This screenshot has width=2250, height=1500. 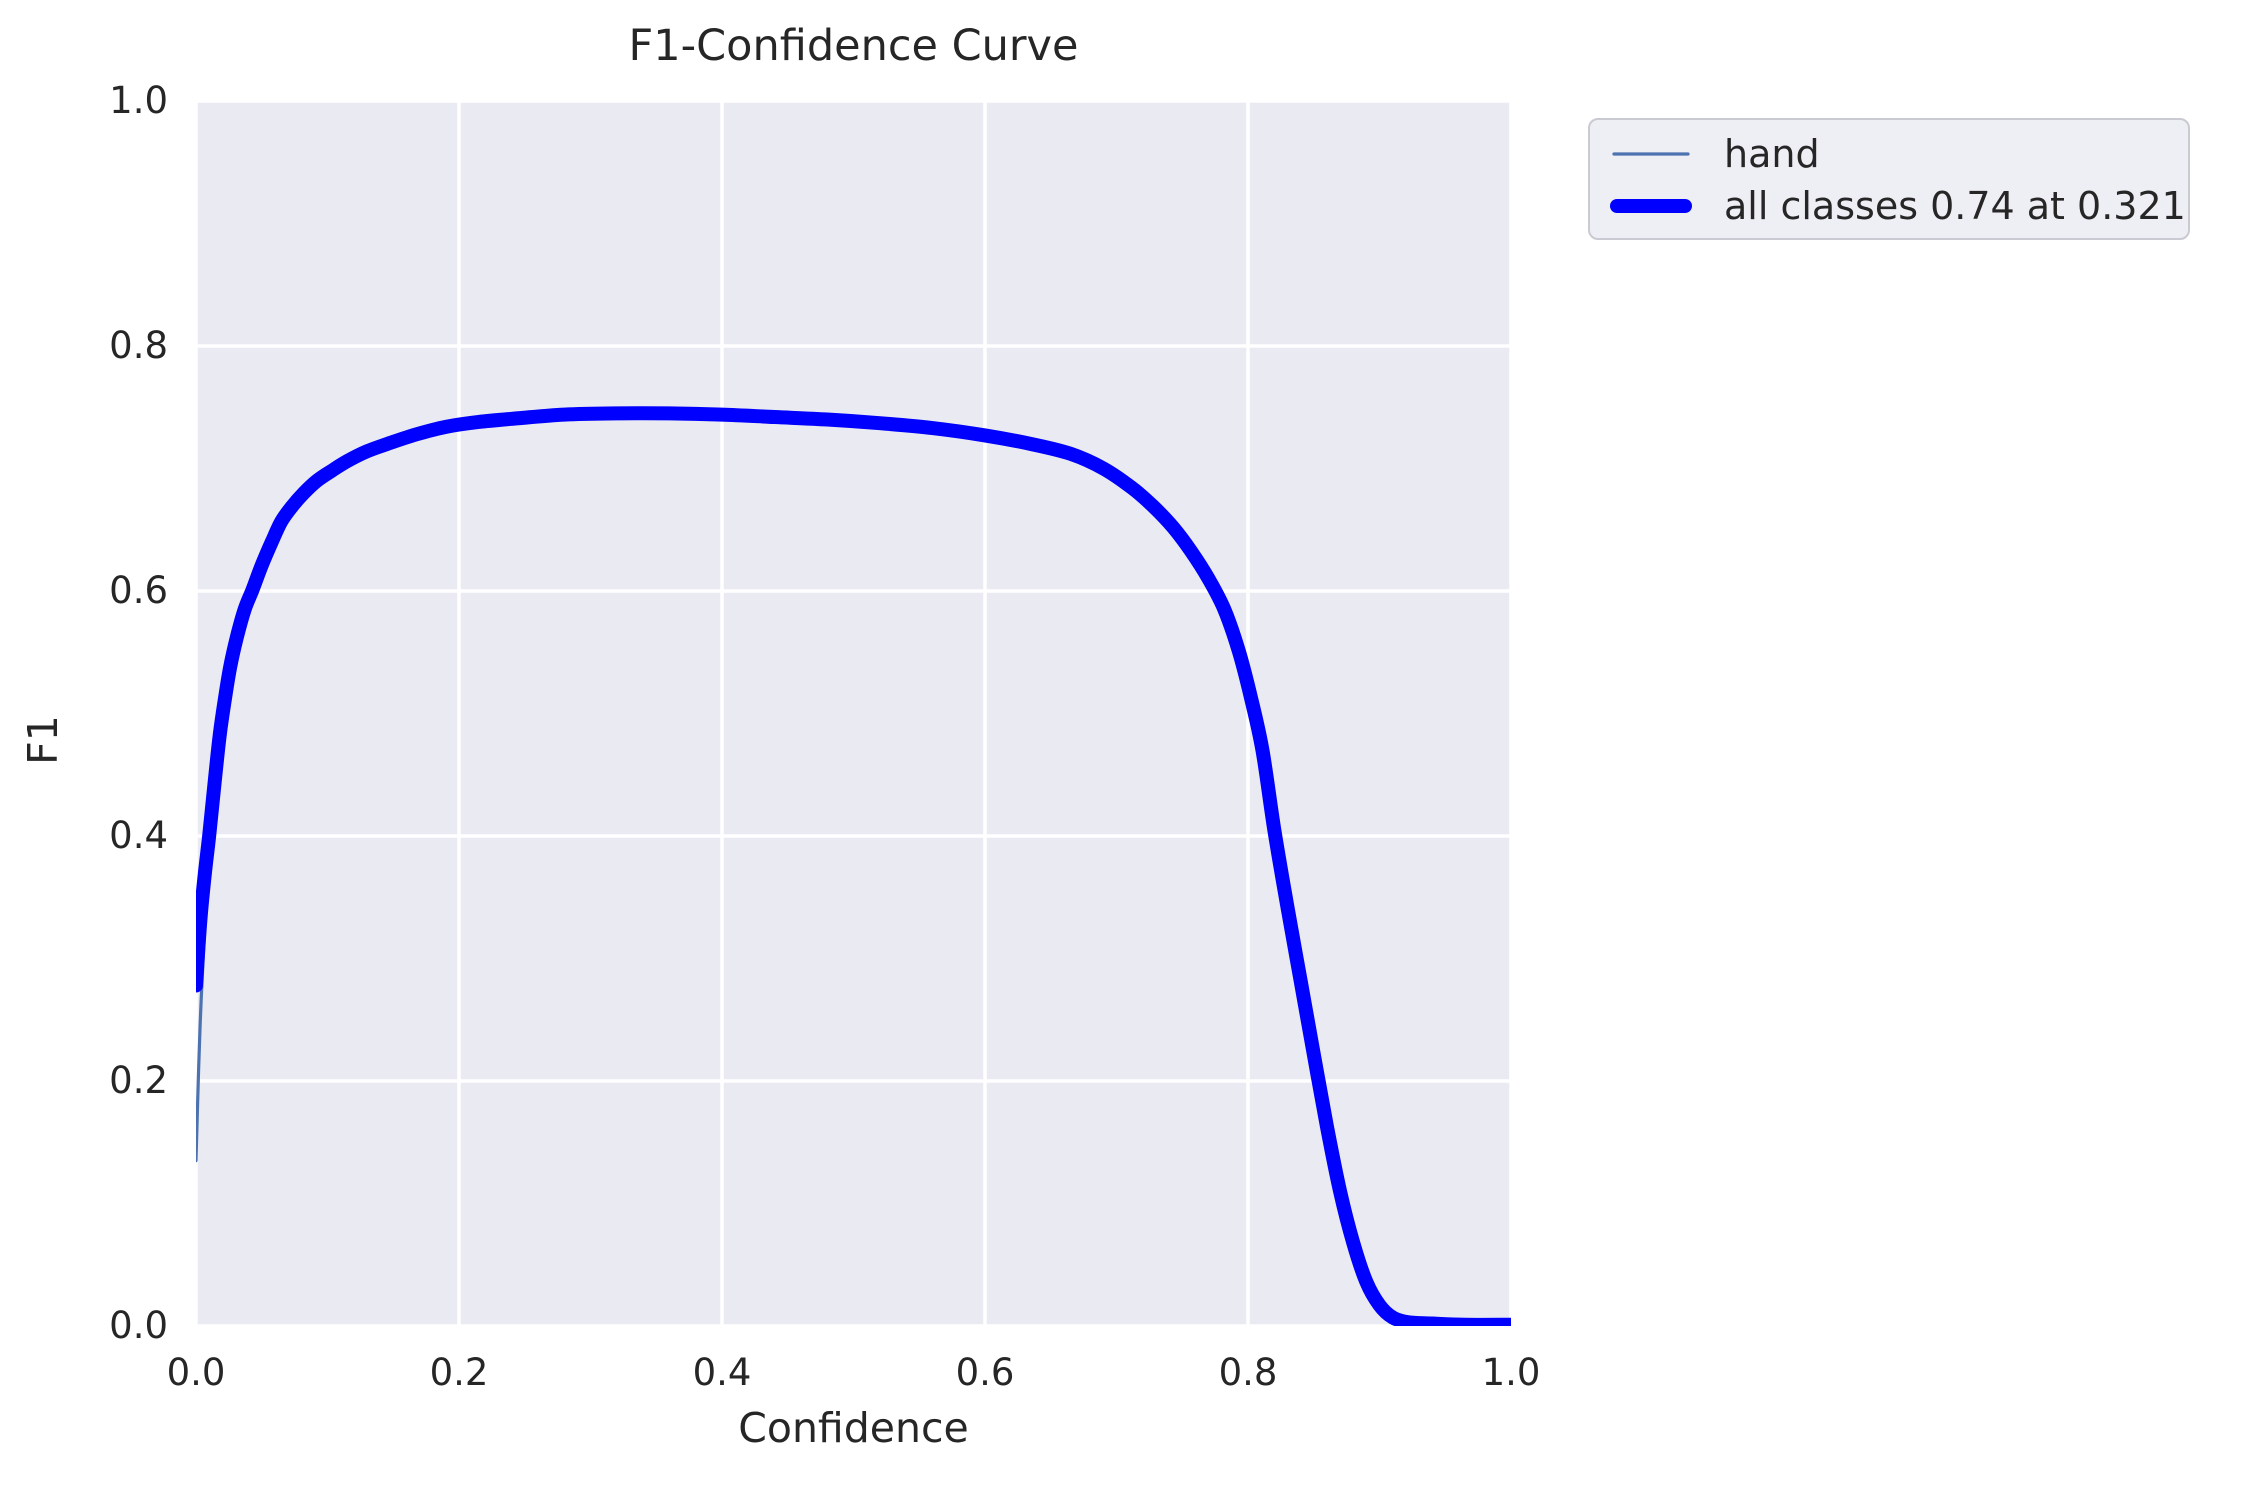 What do you see at coordinates (985, 1372) in the screenshot?
I see `x-tick-label: 0.6` at bounding box center [985, 1372].